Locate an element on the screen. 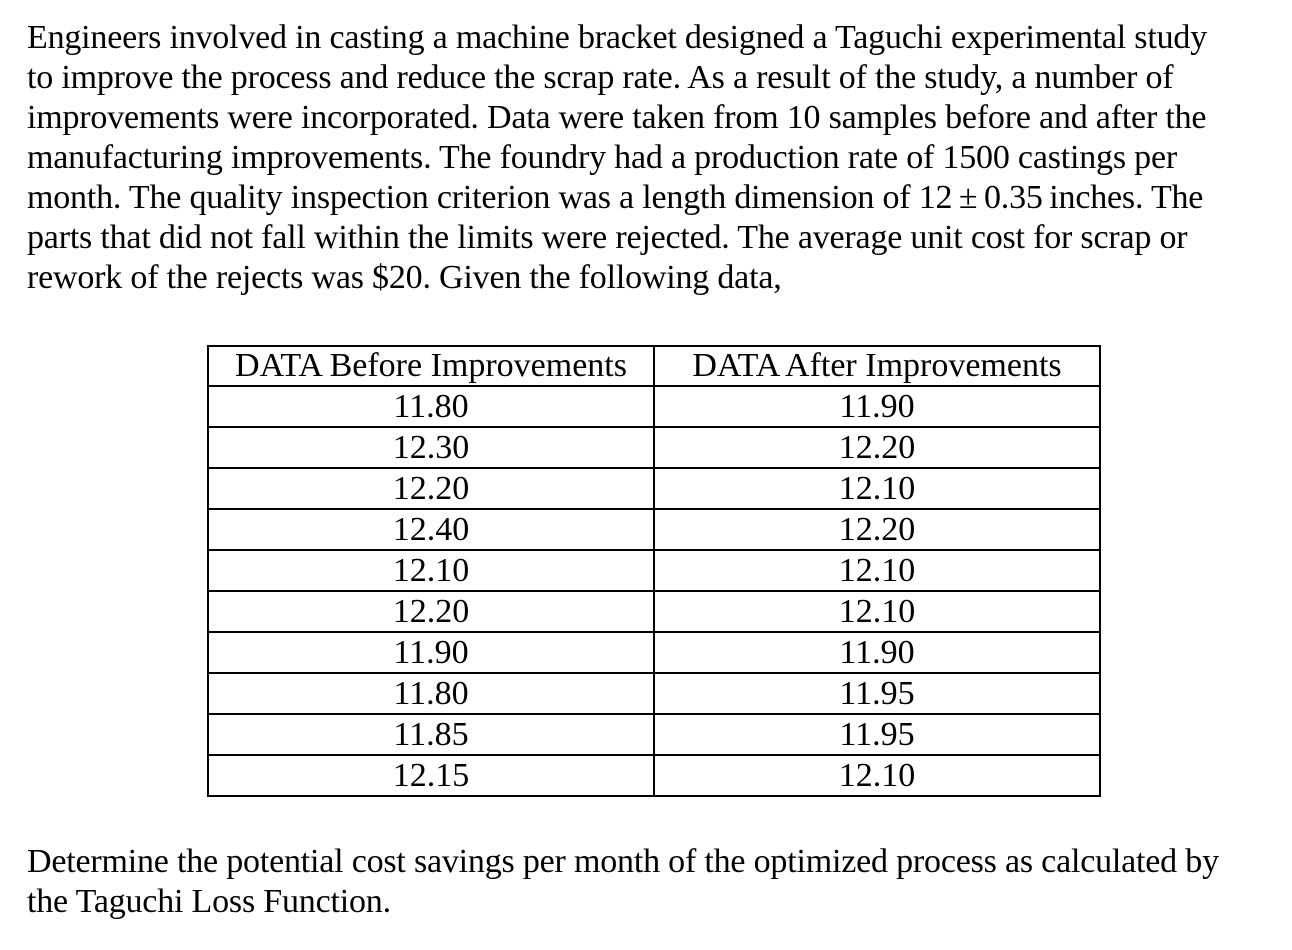 This screenshot has width=1292, height=950. table-cell-before: 12.15 is located at coordinates (431, 775).